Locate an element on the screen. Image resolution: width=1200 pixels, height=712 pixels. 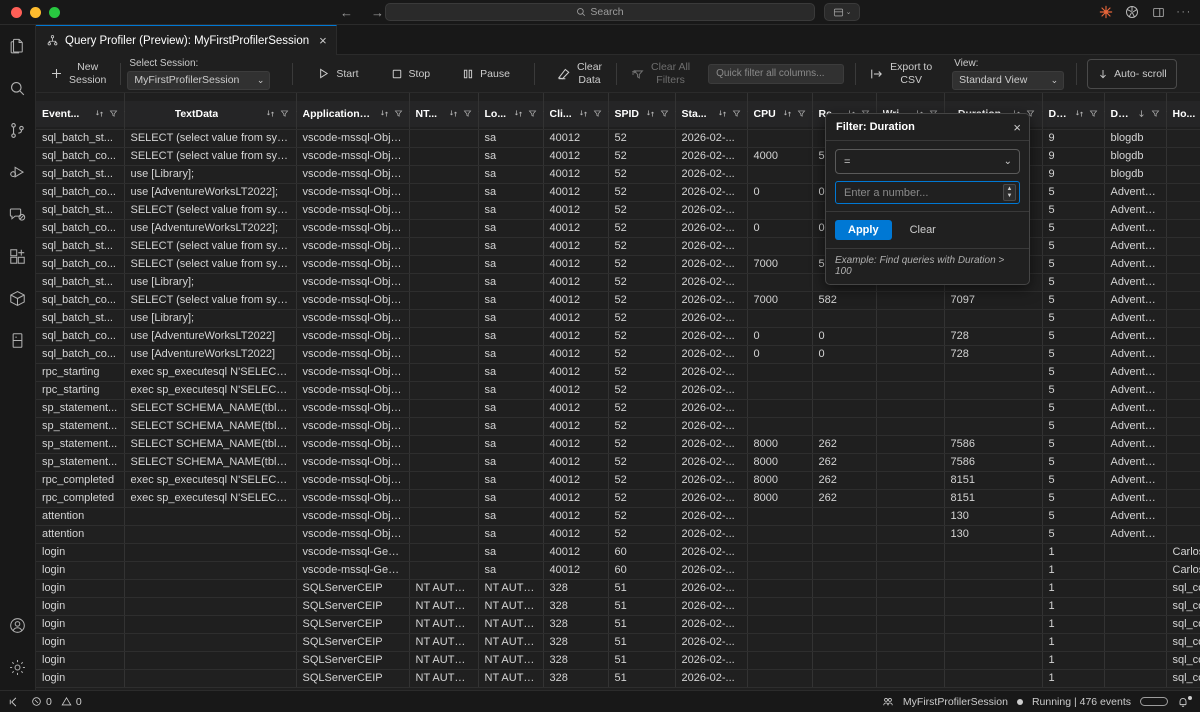
sidebar-item-extensions is located at coordinates (18, 256).